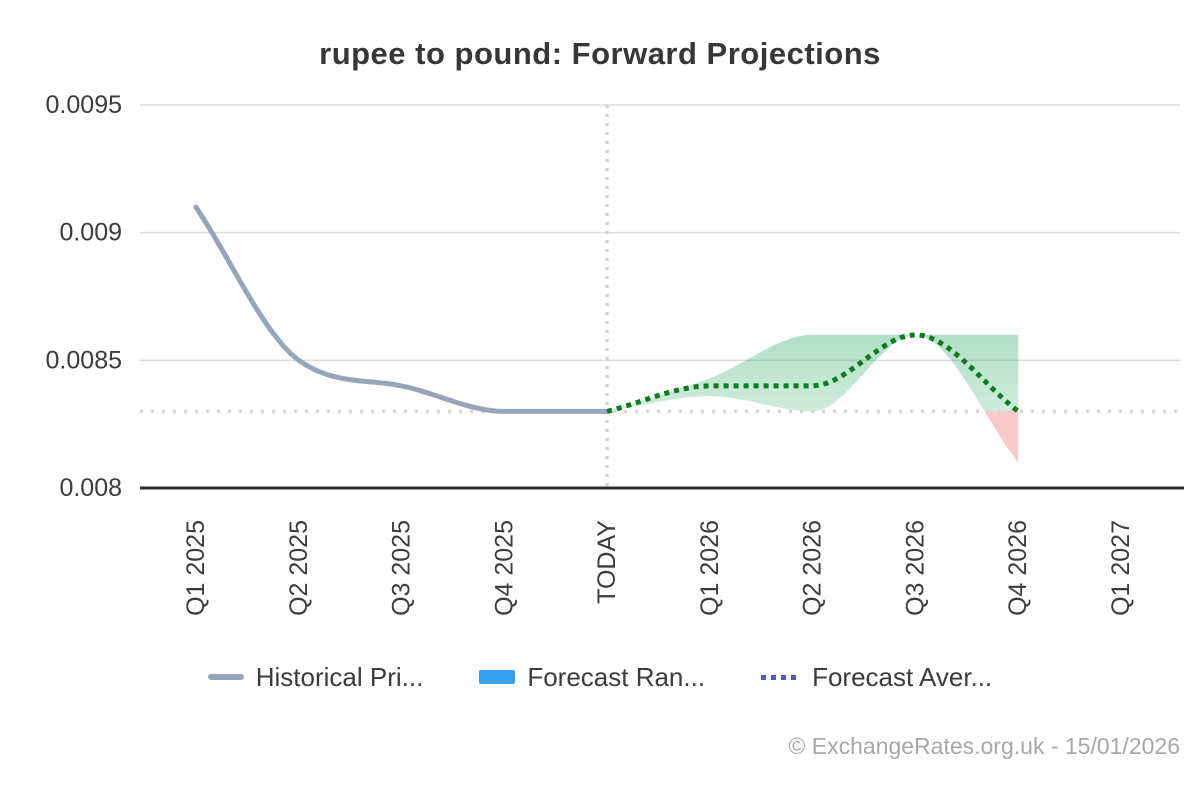 The image size is (1200, 800). Describe the element at coordinates (504, 568) in the screenshot. I see `x-tick-label: Q4 2025` at that location.